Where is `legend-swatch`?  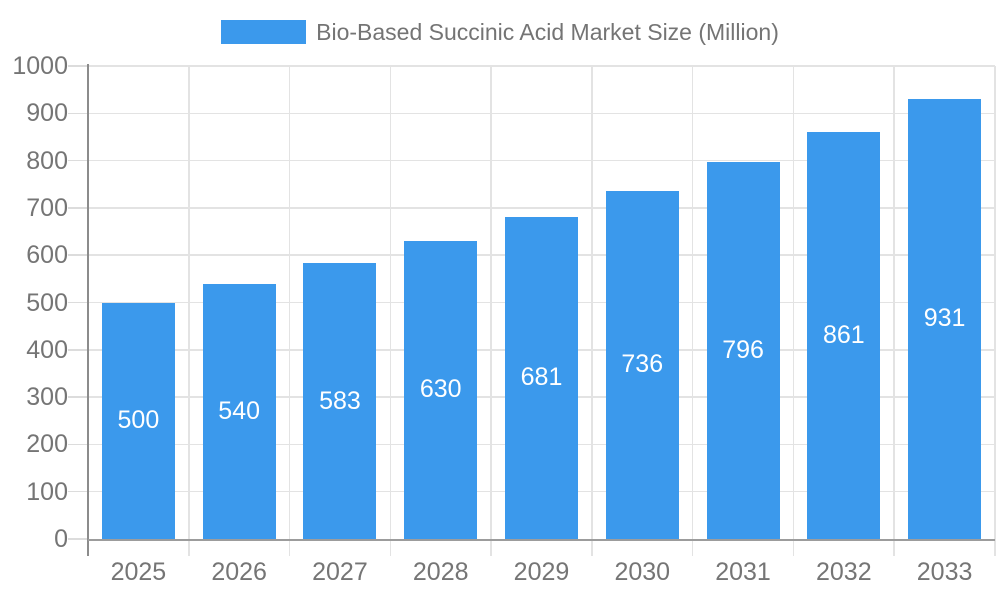
legend-swatch is located at coordinates (264, 32).